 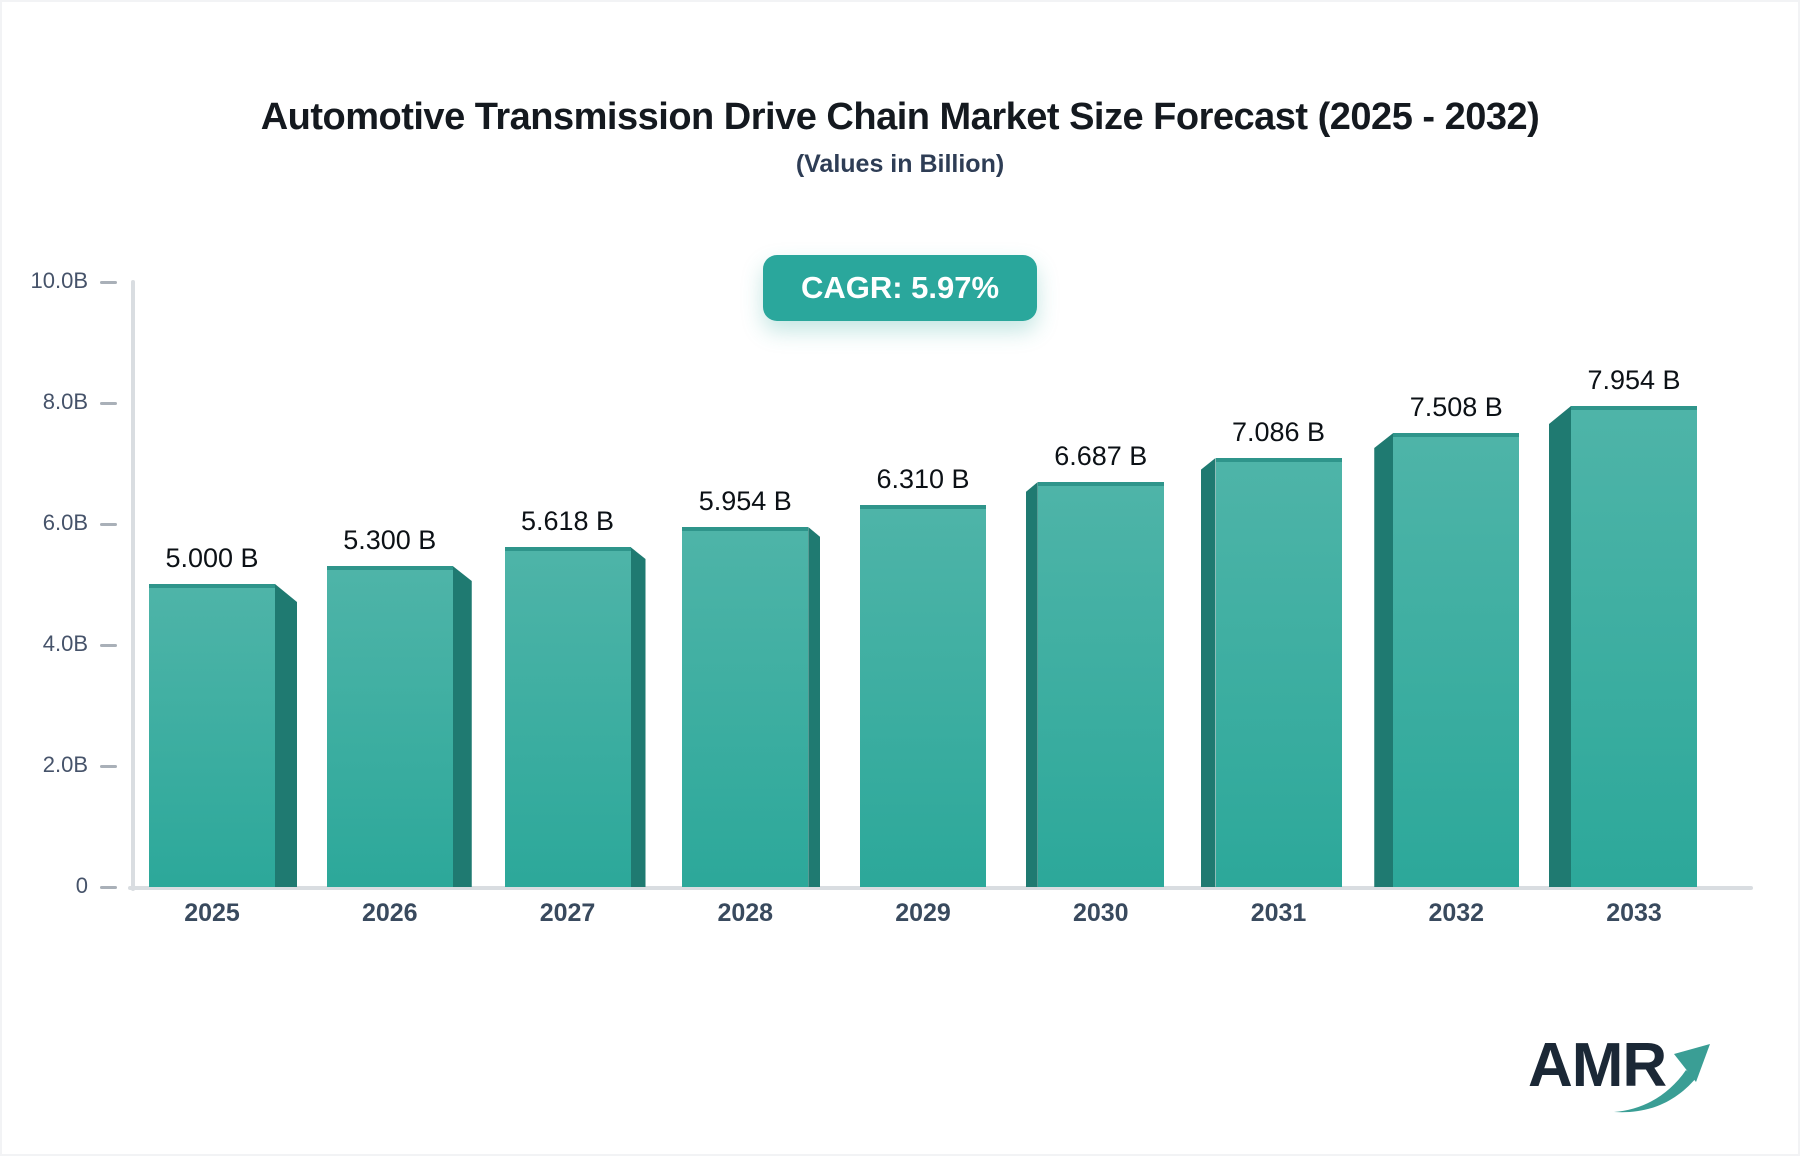 I want to click on x-axis-label-2025: 2025, so click(x=212, y=913).